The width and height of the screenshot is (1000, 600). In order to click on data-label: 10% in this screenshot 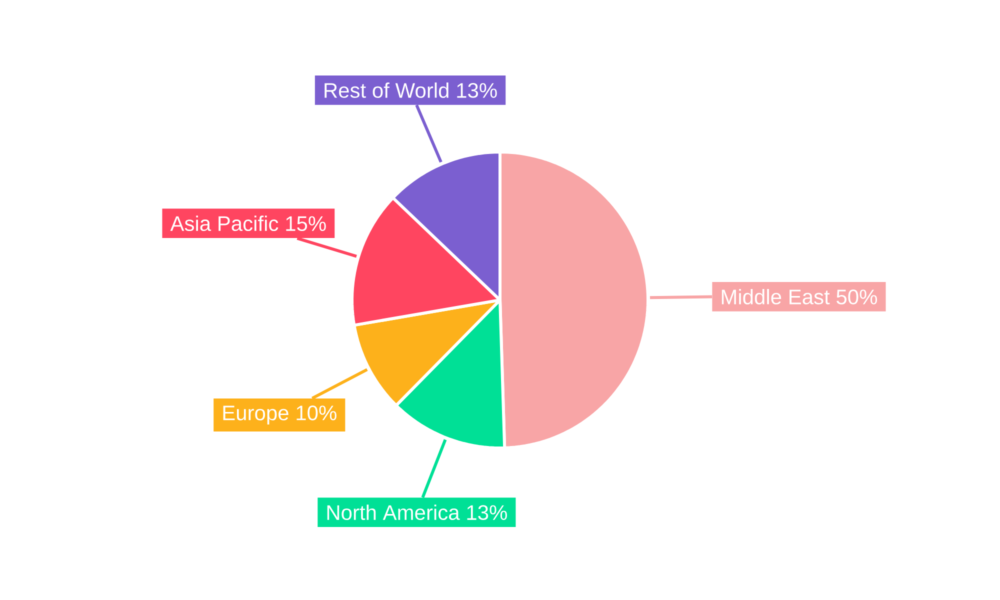, I will do `click(316, 412)`.